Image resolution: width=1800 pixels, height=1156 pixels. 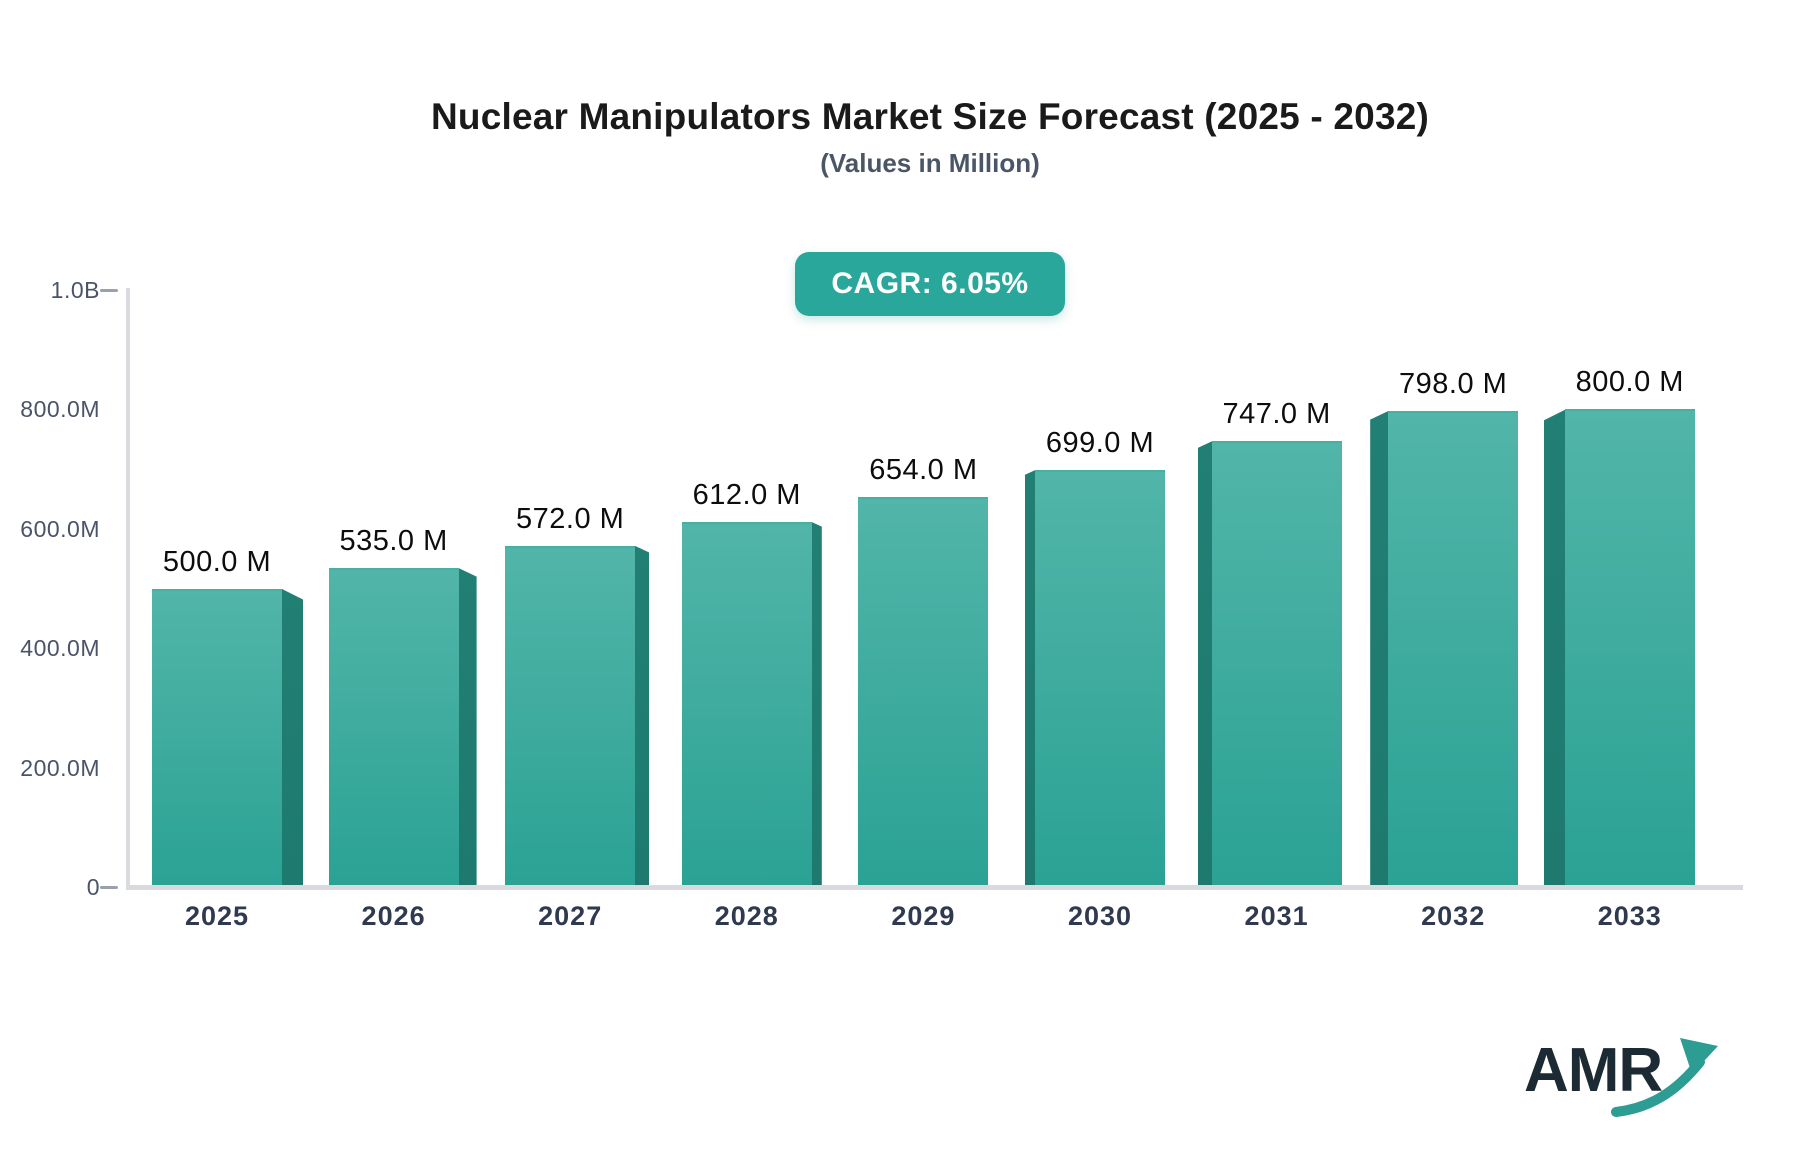 What do you see at coordinates (128, 588) in the screenshot?
I see `y-axis-line` at bounding box center [128, 588].